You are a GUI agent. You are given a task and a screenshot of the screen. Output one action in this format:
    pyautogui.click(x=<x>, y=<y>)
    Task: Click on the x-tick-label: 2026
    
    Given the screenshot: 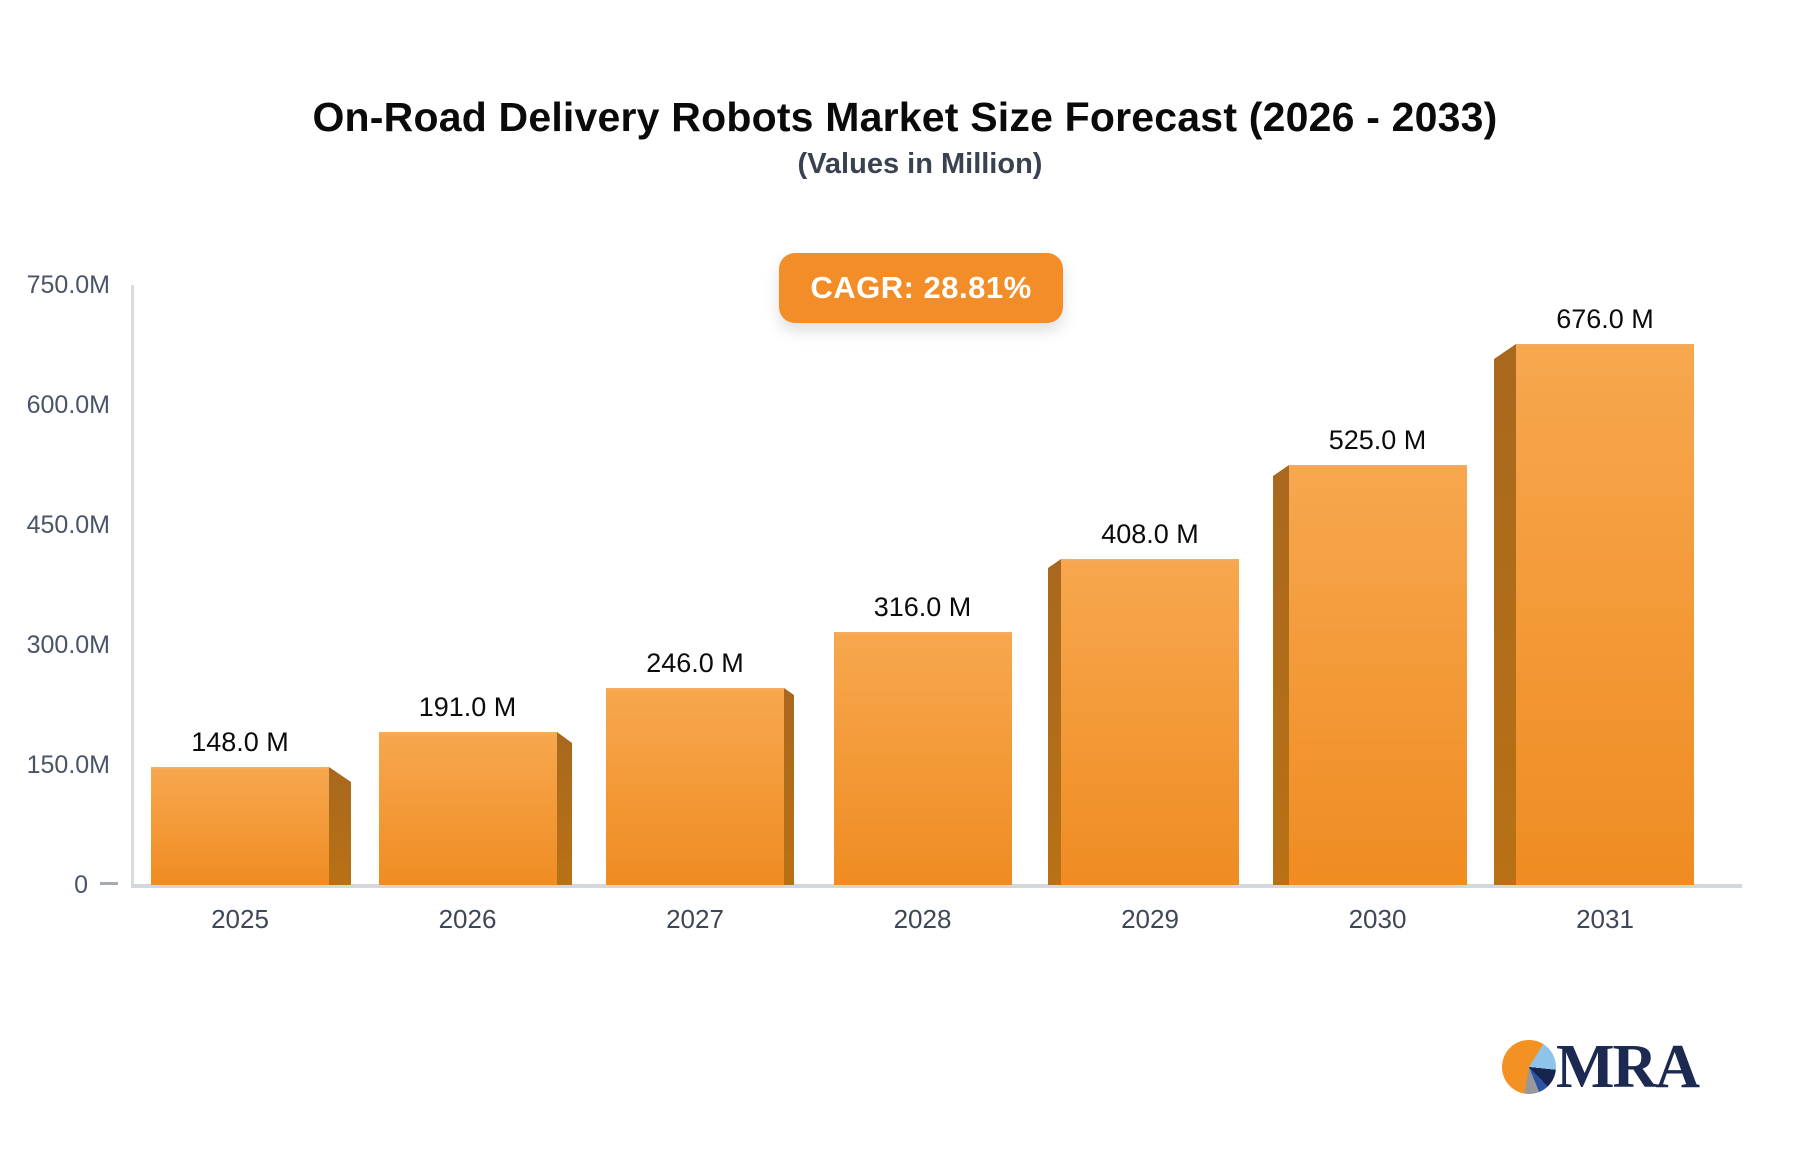 What is the action you would take?
    pyautogui.click(x=467, y=919)
    